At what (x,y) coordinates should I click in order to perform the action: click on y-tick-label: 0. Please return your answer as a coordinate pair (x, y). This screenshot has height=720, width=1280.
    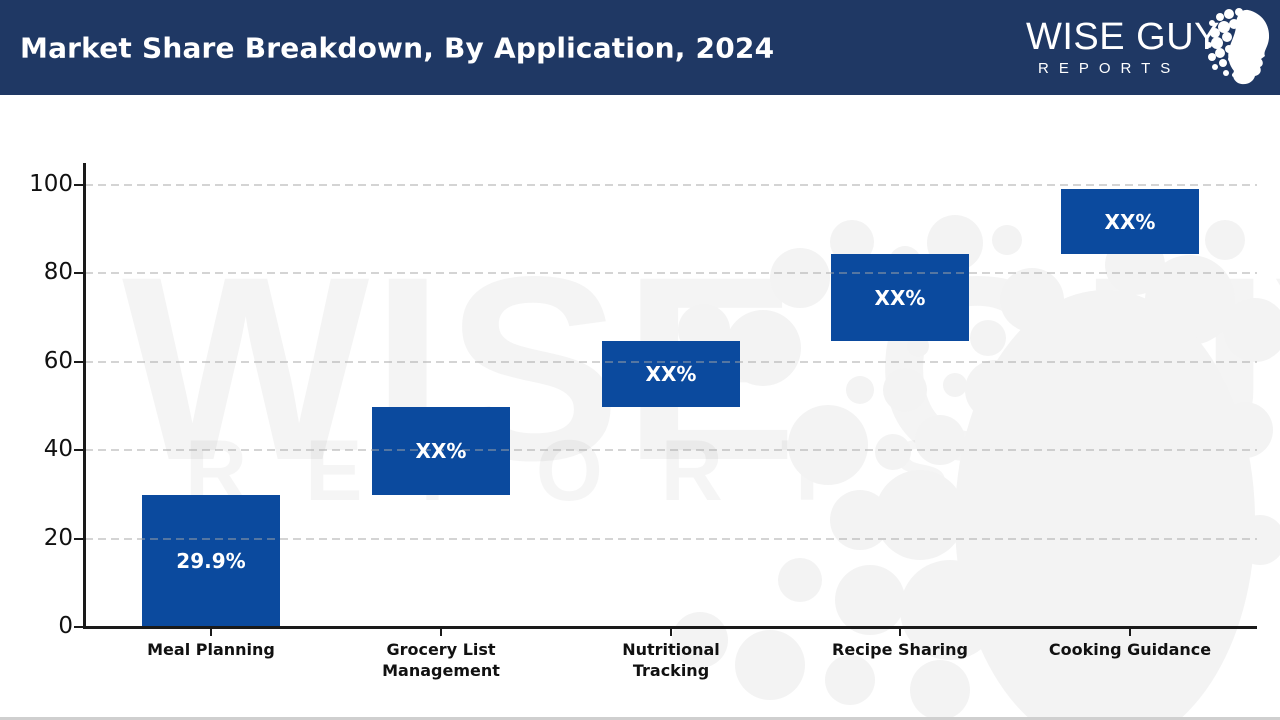
    Looking at the image, I should click on (65, 626).